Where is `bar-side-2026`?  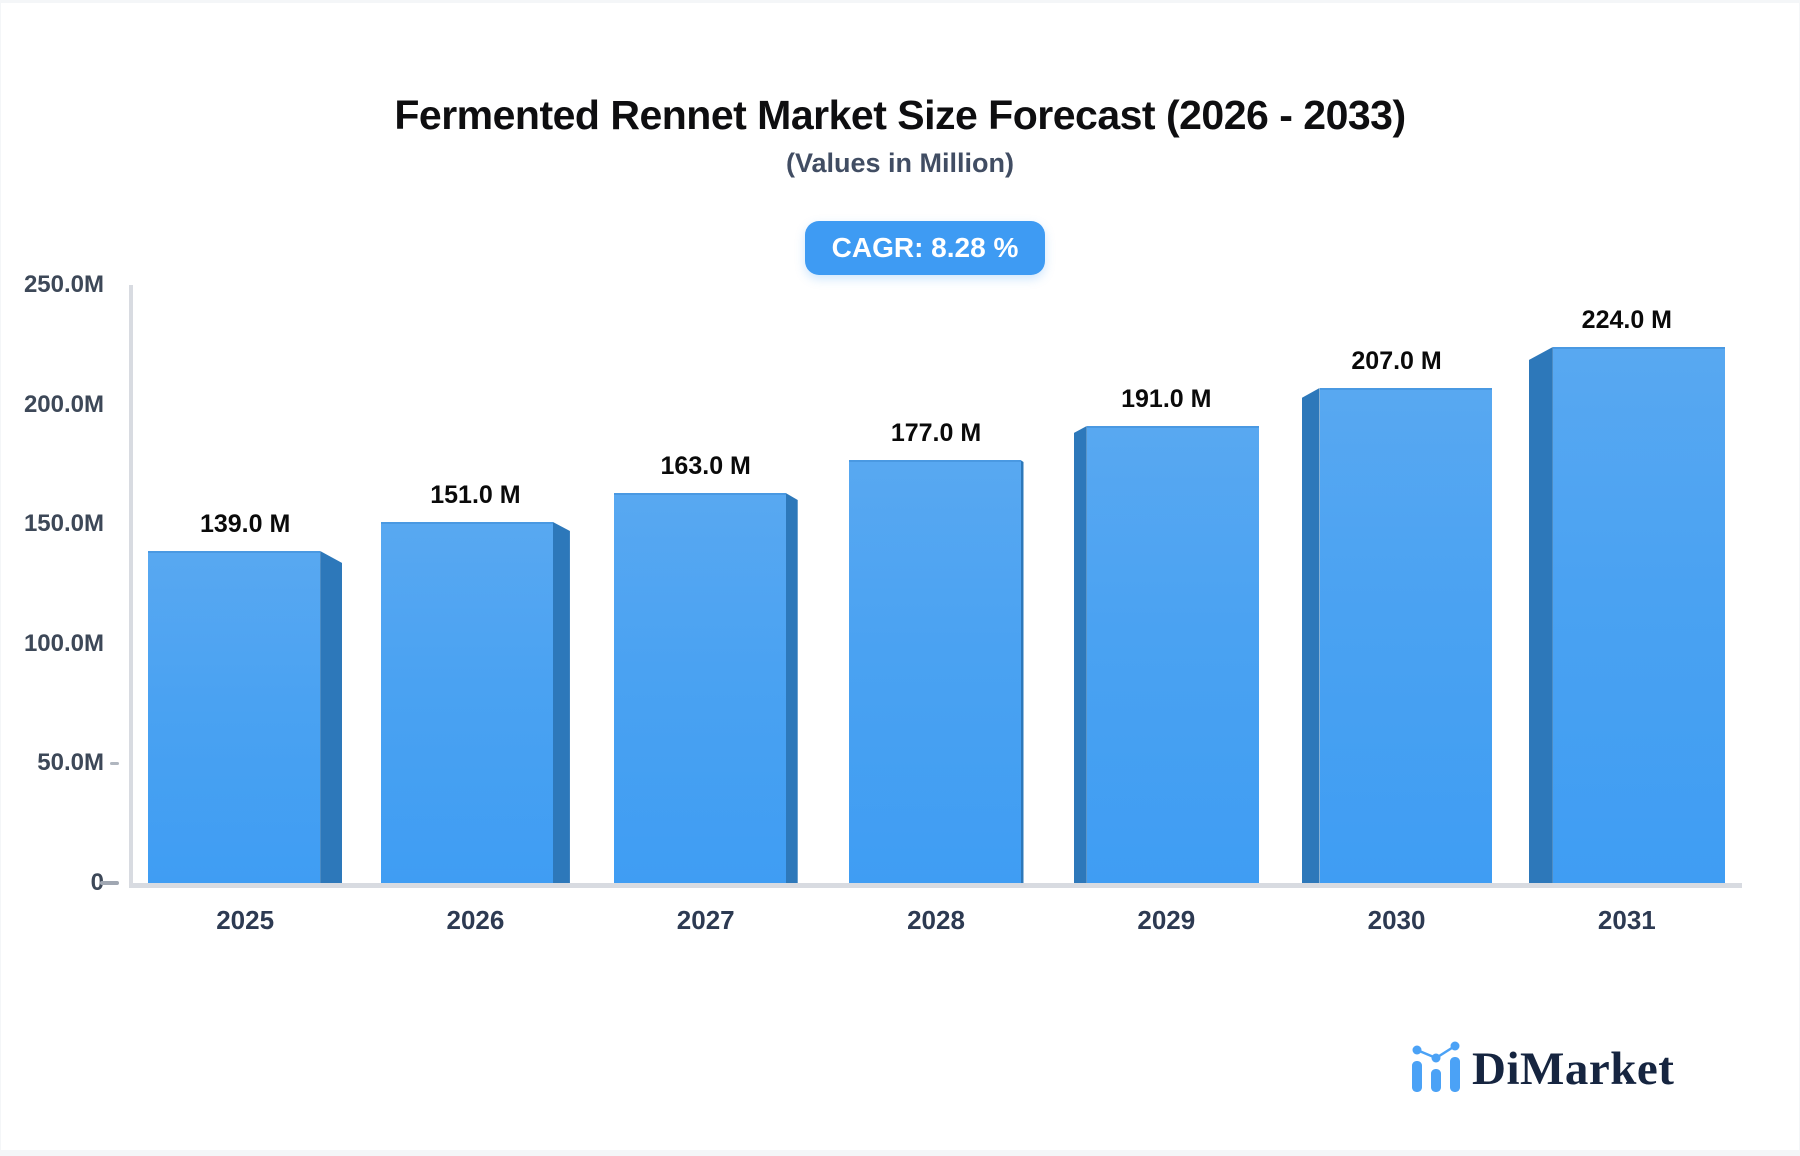 bar-side-2026 is located at coordinates (561, 702).